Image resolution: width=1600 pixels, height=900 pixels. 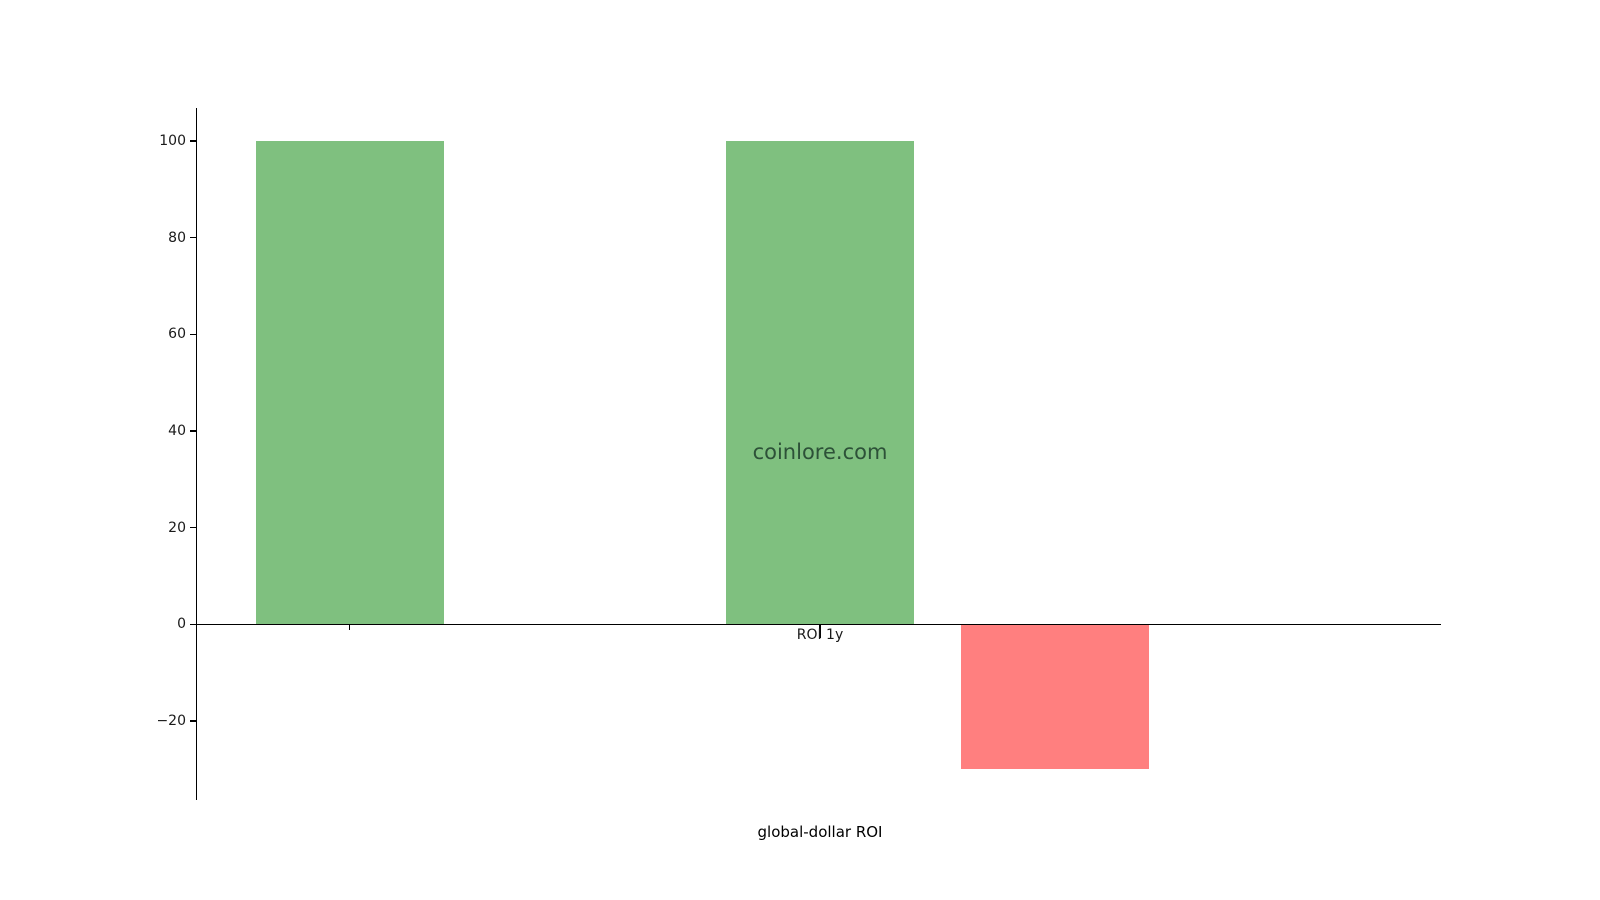 I want to click on y-tick-label: 40, so click(x=177, y=430).